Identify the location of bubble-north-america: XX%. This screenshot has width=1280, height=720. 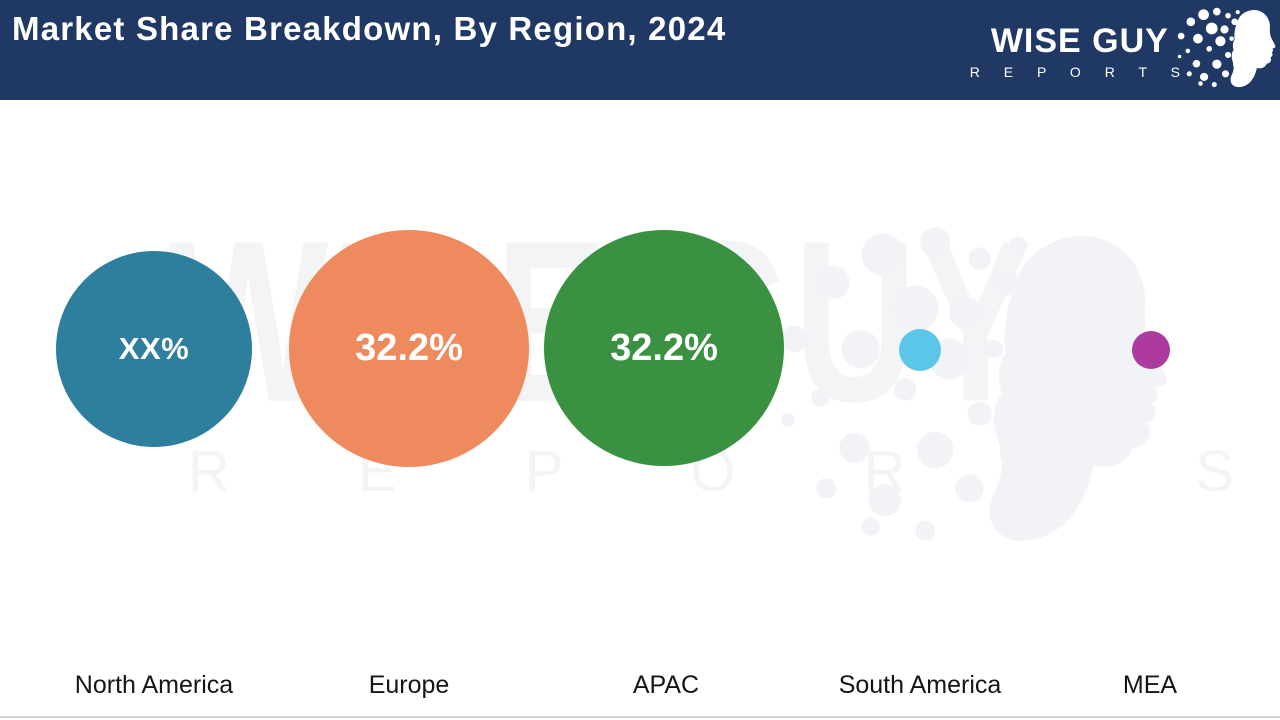
(154, 349).